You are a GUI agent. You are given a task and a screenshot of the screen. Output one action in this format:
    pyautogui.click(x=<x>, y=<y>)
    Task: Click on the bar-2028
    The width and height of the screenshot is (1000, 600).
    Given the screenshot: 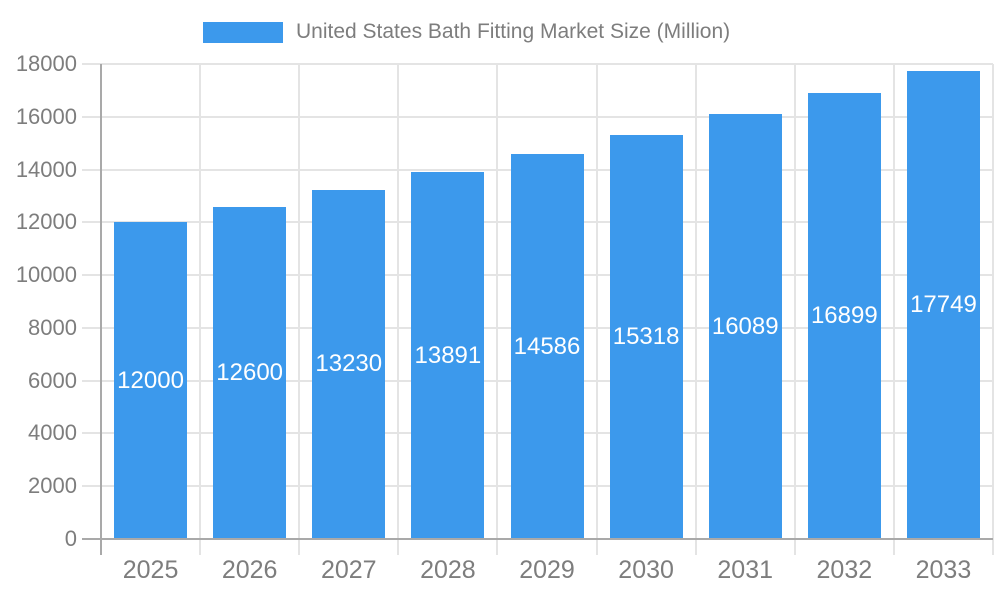 What is the action you would take?
    pyautogui.click(x=448, y=355)
    